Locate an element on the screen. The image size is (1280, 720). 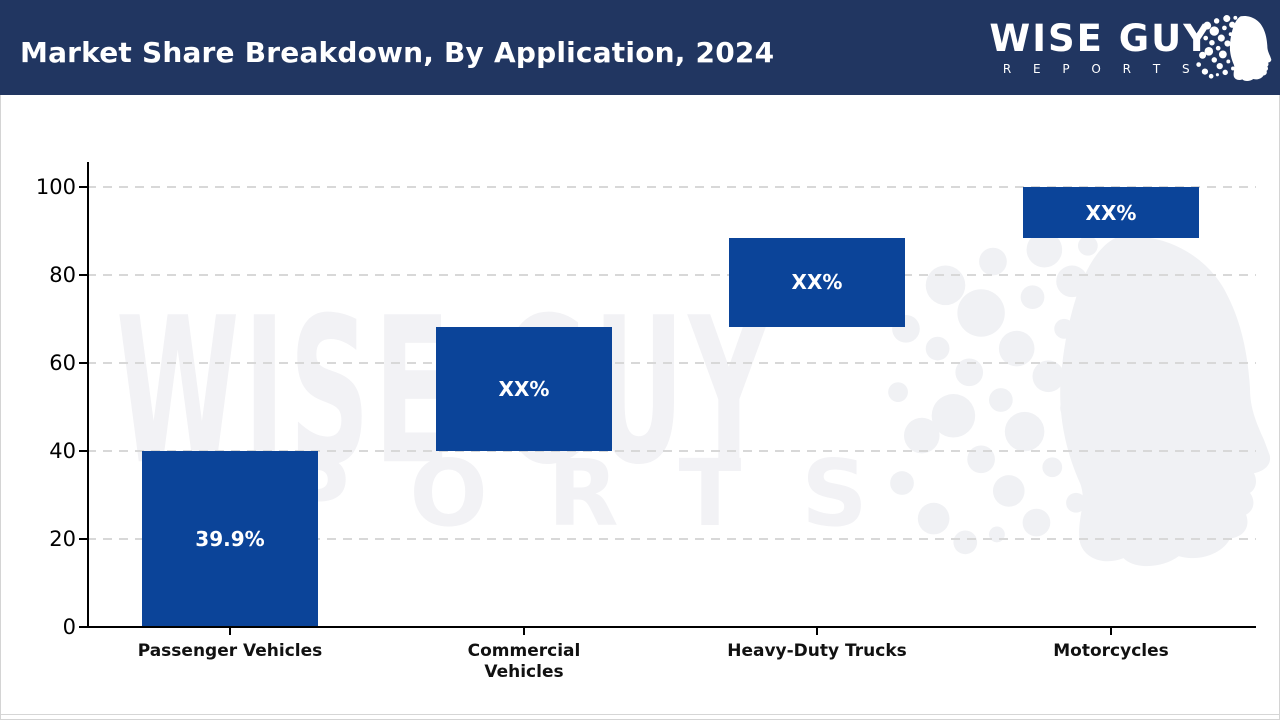
logo-text: WISE GUY R E P O R T S is located at coordinates (1100, 46).